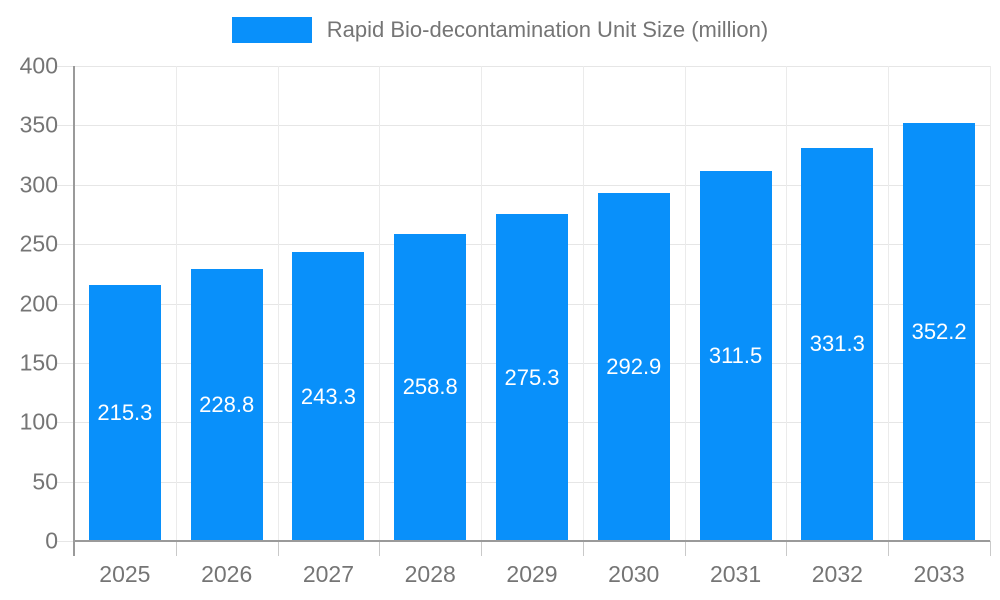 The width and height of the screenshot is (1000, 600). I want to click on x-axis-tick-label: 2031, so click(735, 574).